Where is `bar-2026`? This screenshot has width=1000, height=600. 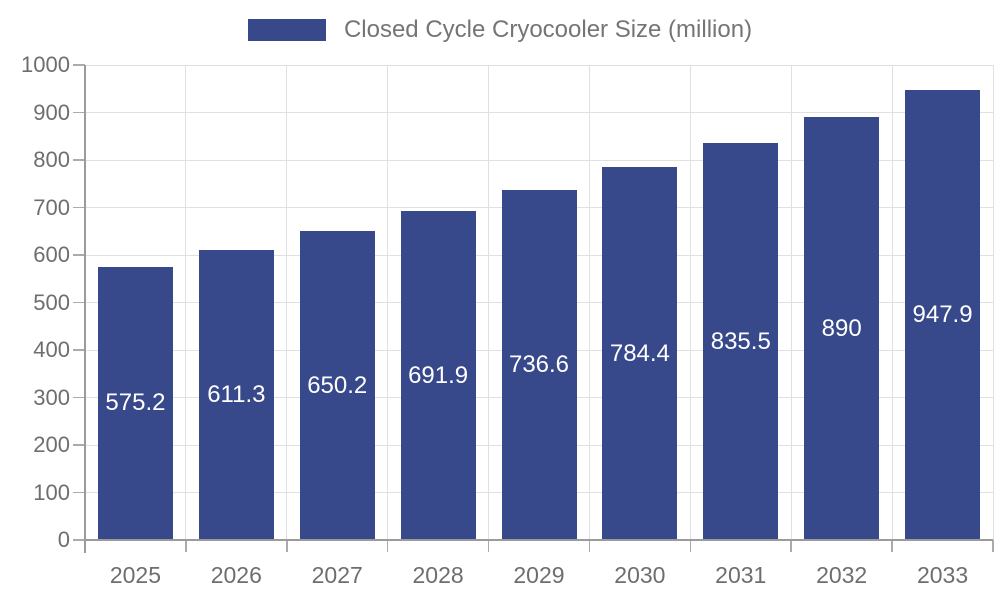 bar-2026 is located at coordinates (236, 394).